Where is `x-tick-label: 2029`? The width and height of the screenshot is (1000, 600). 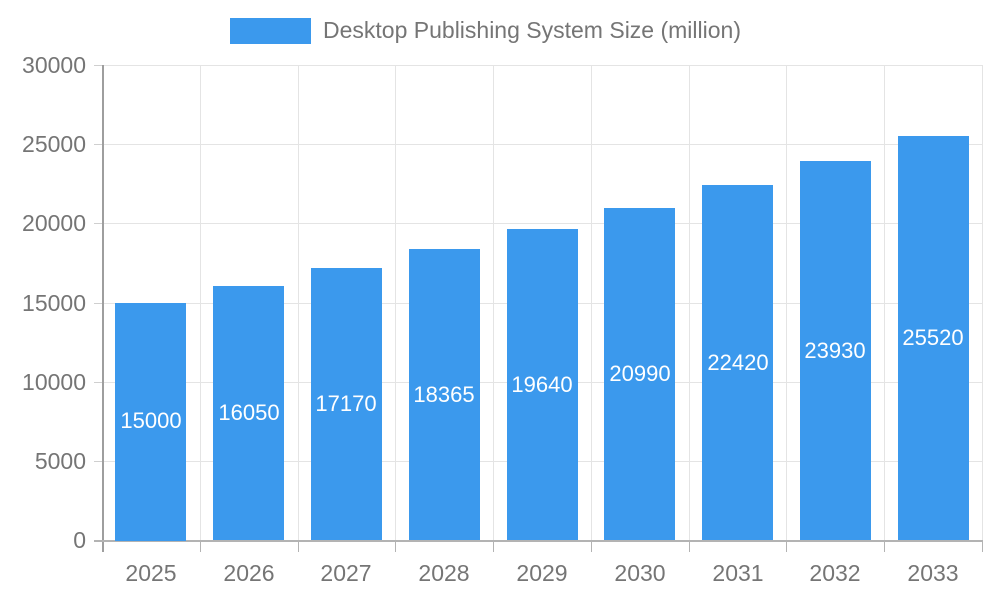
x-tick-label: 2029 is located at coordinates (542, 573).